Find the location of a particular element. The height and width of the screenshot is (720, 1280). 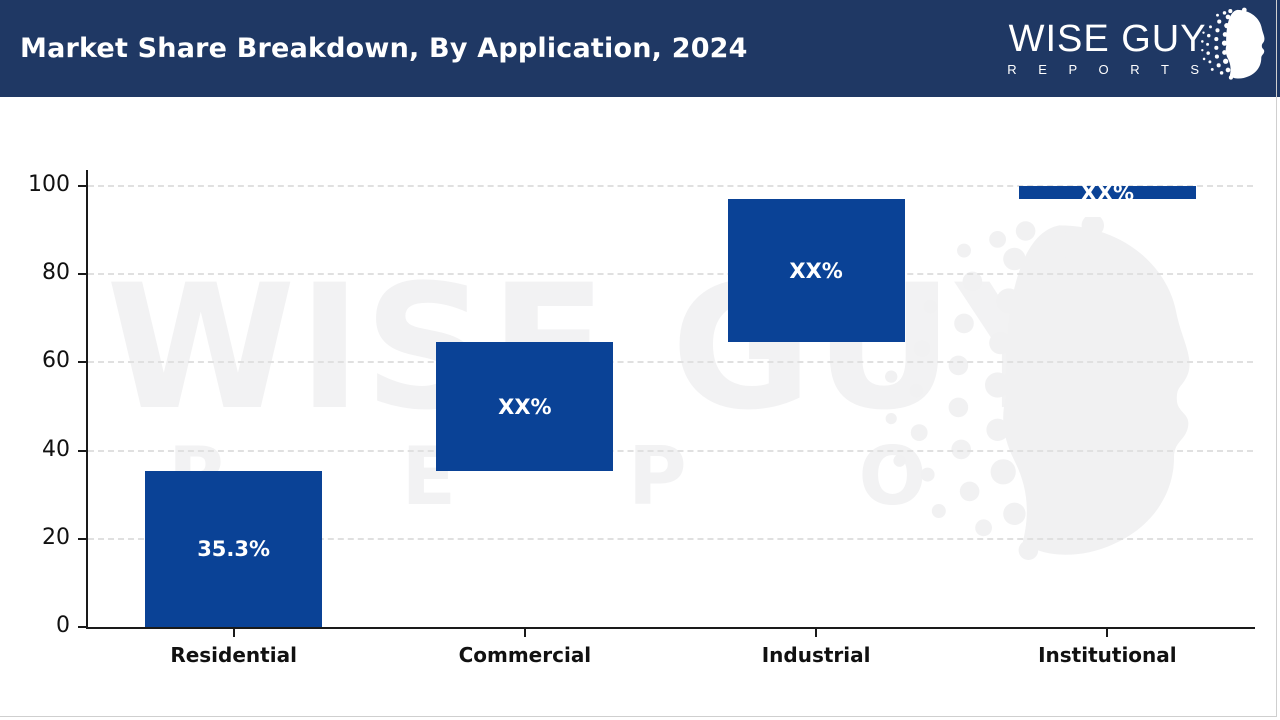

x-axis-line is located at coordinates (670, 628).